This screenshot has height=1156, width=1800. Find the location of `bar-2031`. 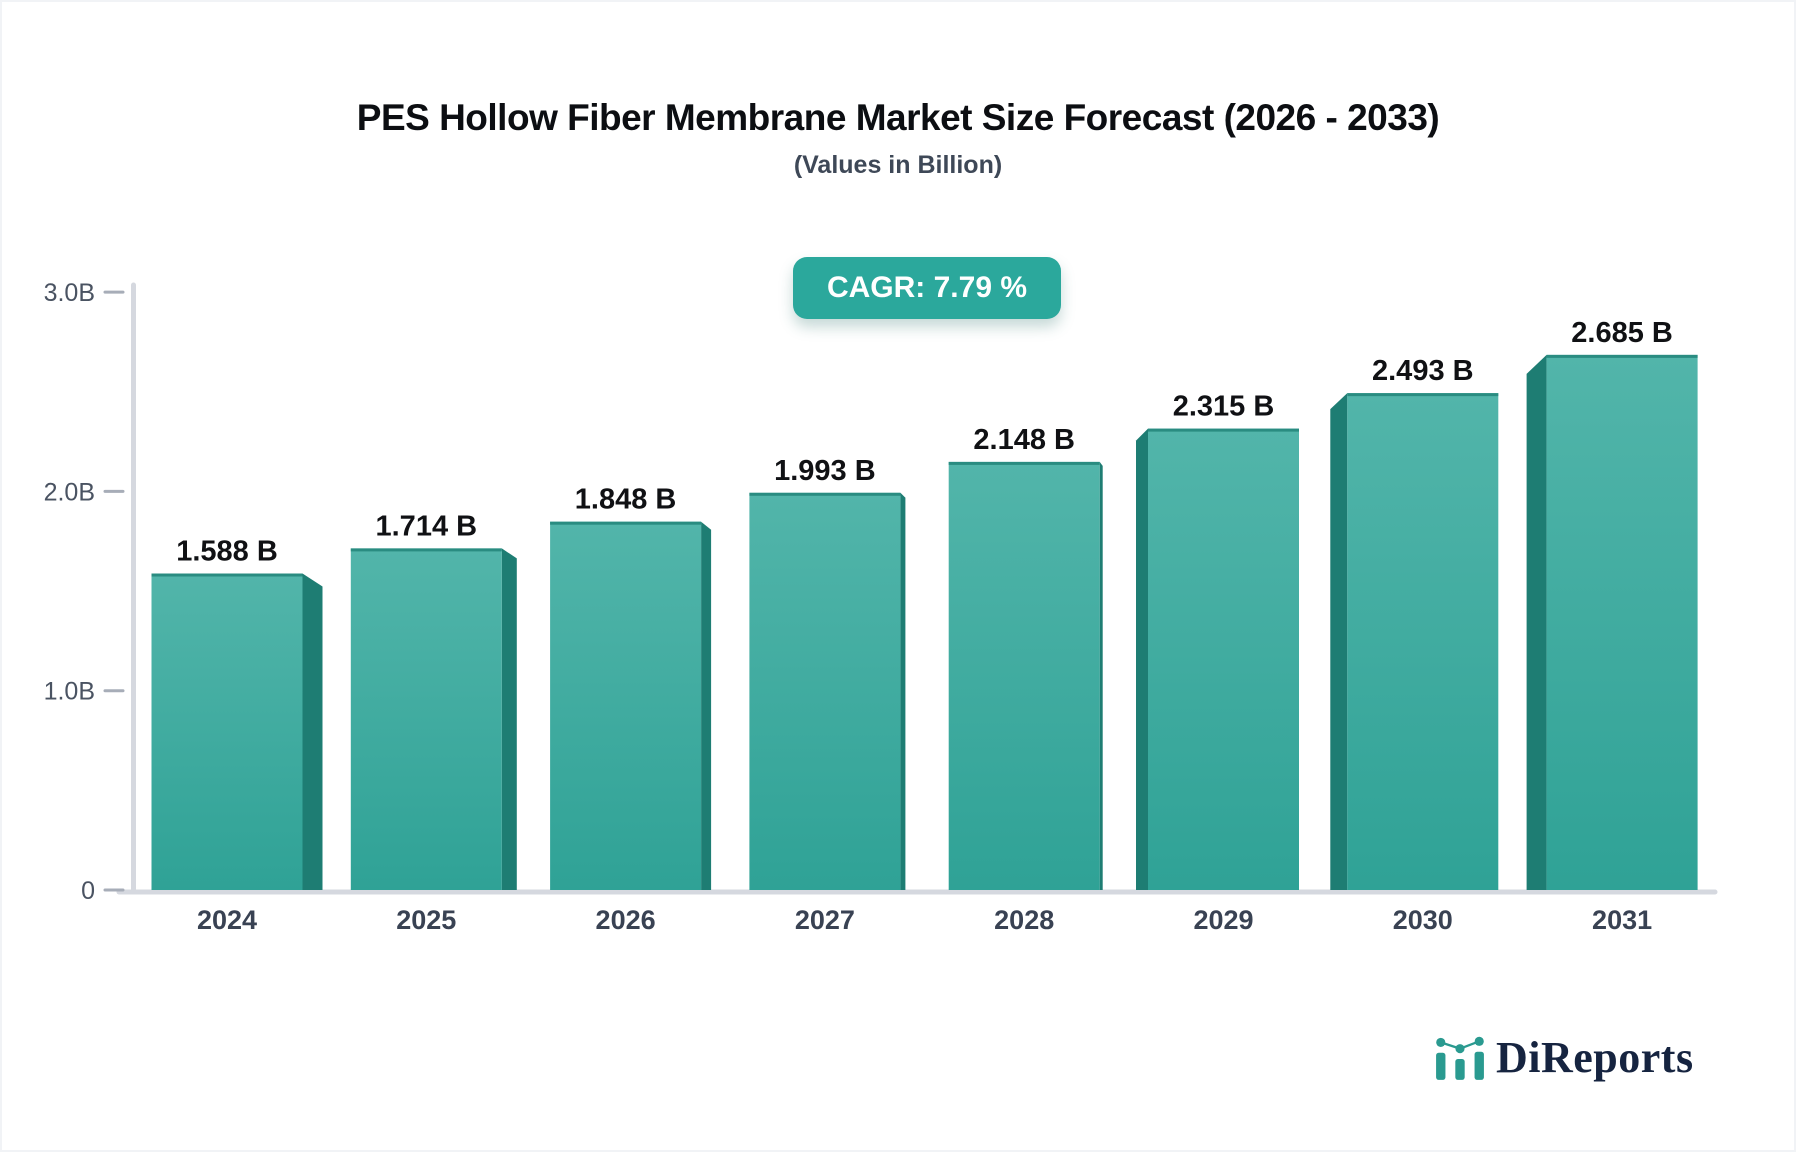

bar-2031 is located at coordinates (1622, 622).